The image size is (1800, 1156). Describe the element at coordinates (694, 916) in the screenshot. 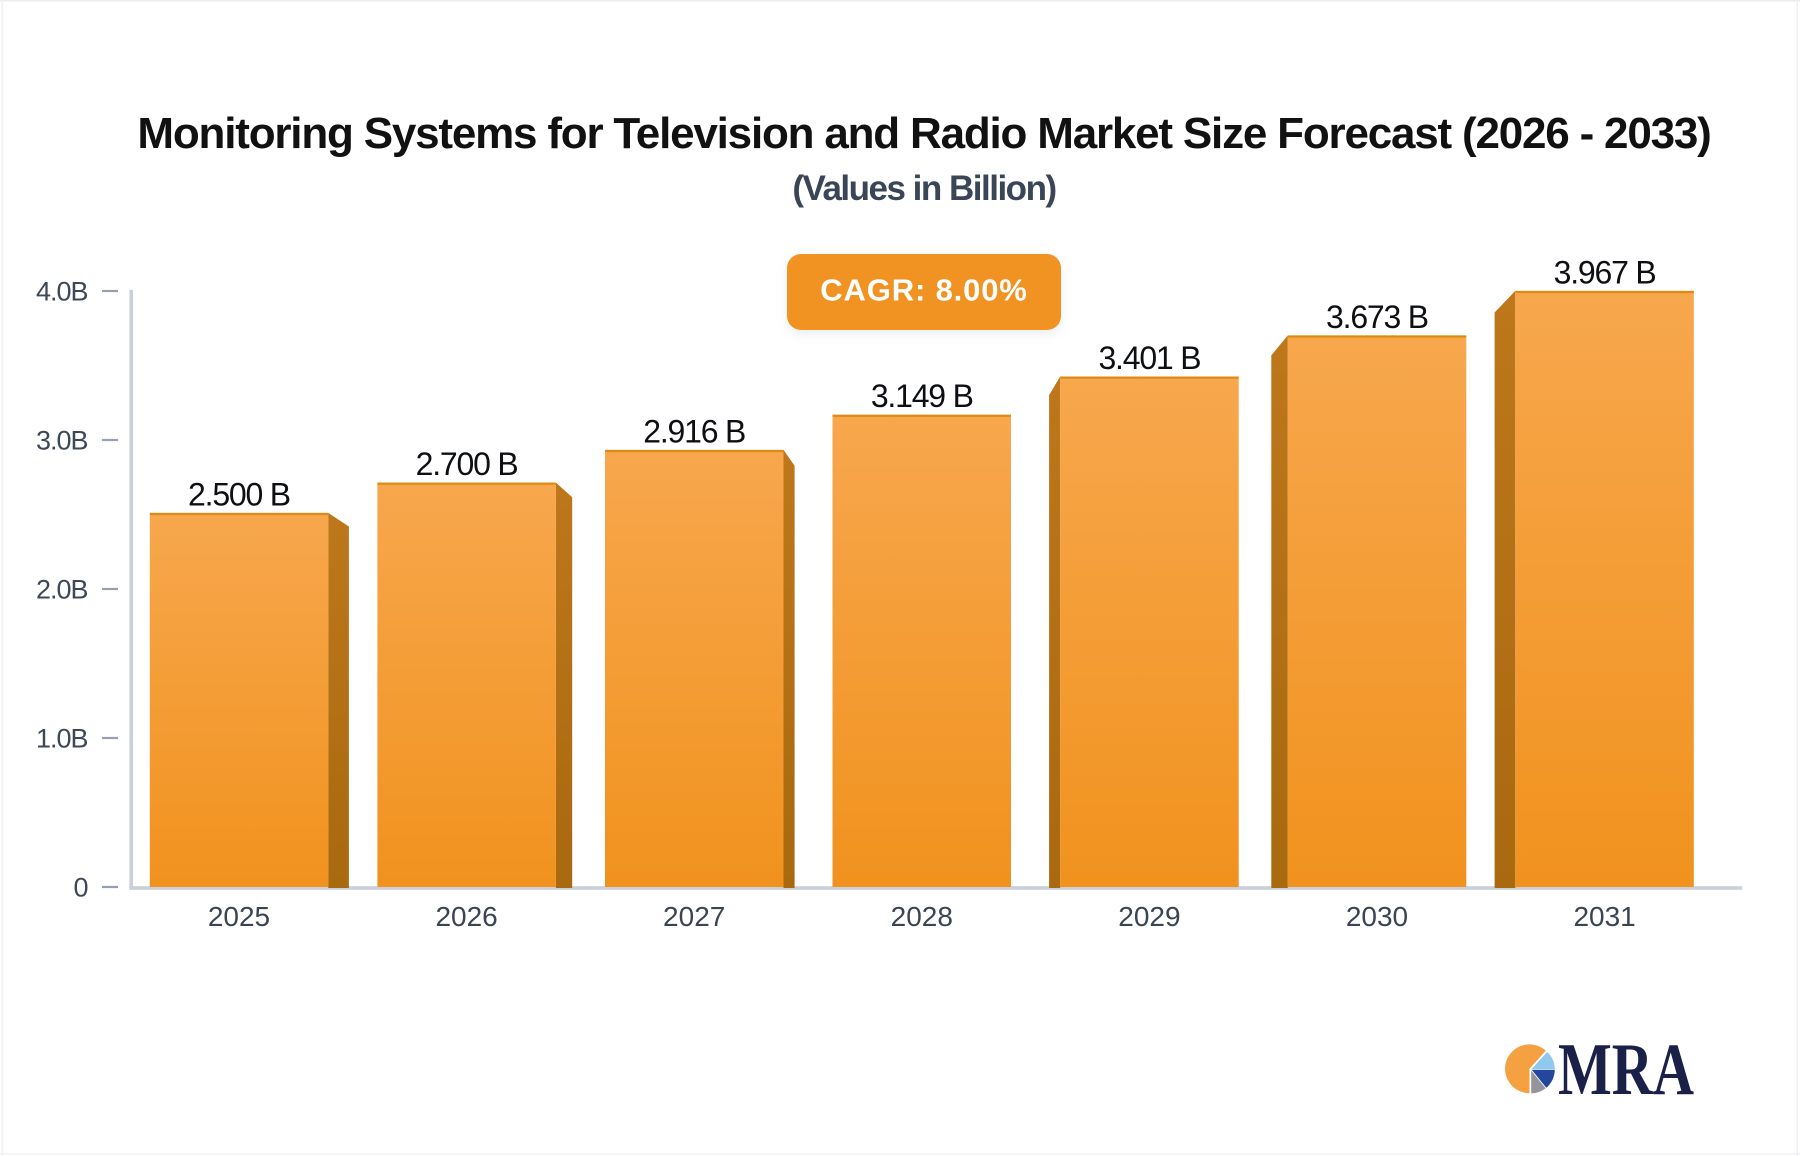

I see `svg-text: 2027` at that location.